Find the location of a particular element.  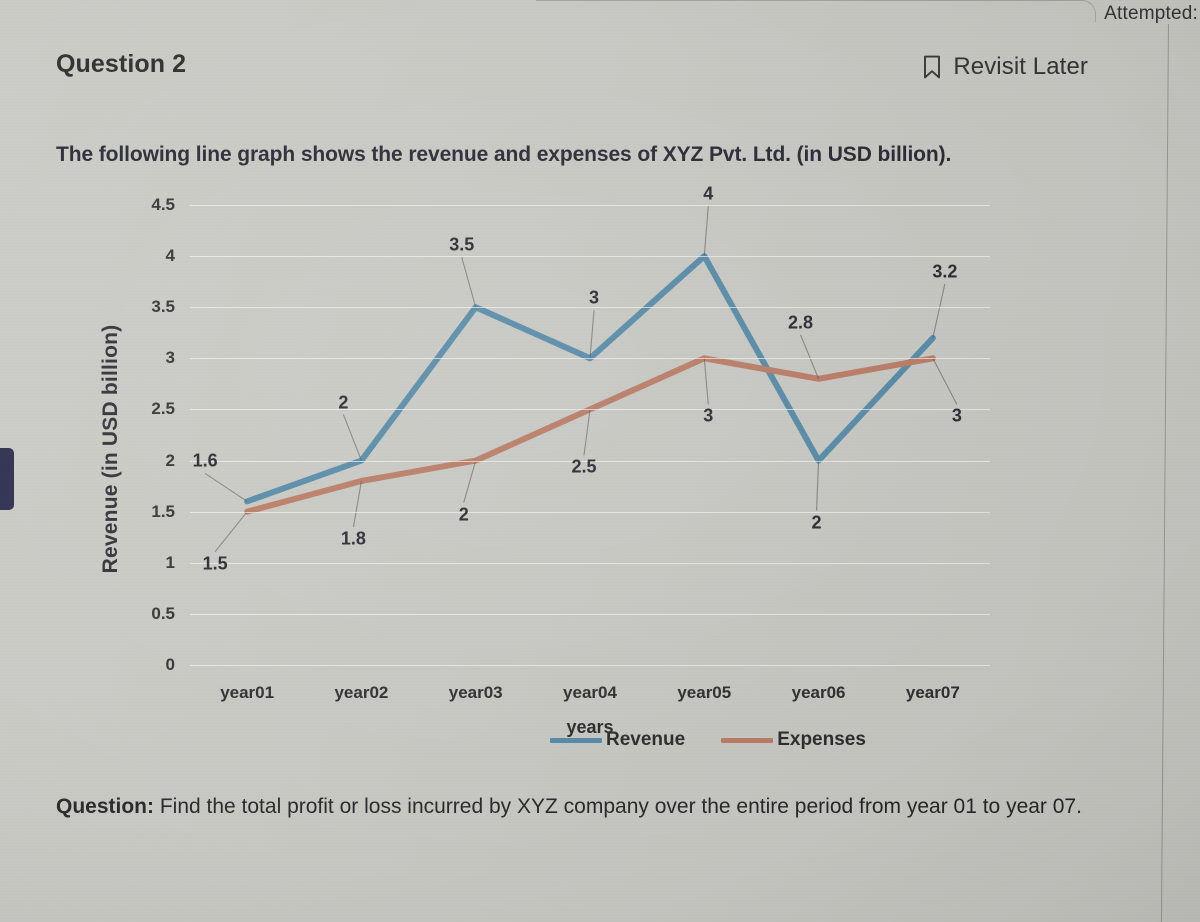

left-edge-drawer-handle is located at coordinates (7, 479).